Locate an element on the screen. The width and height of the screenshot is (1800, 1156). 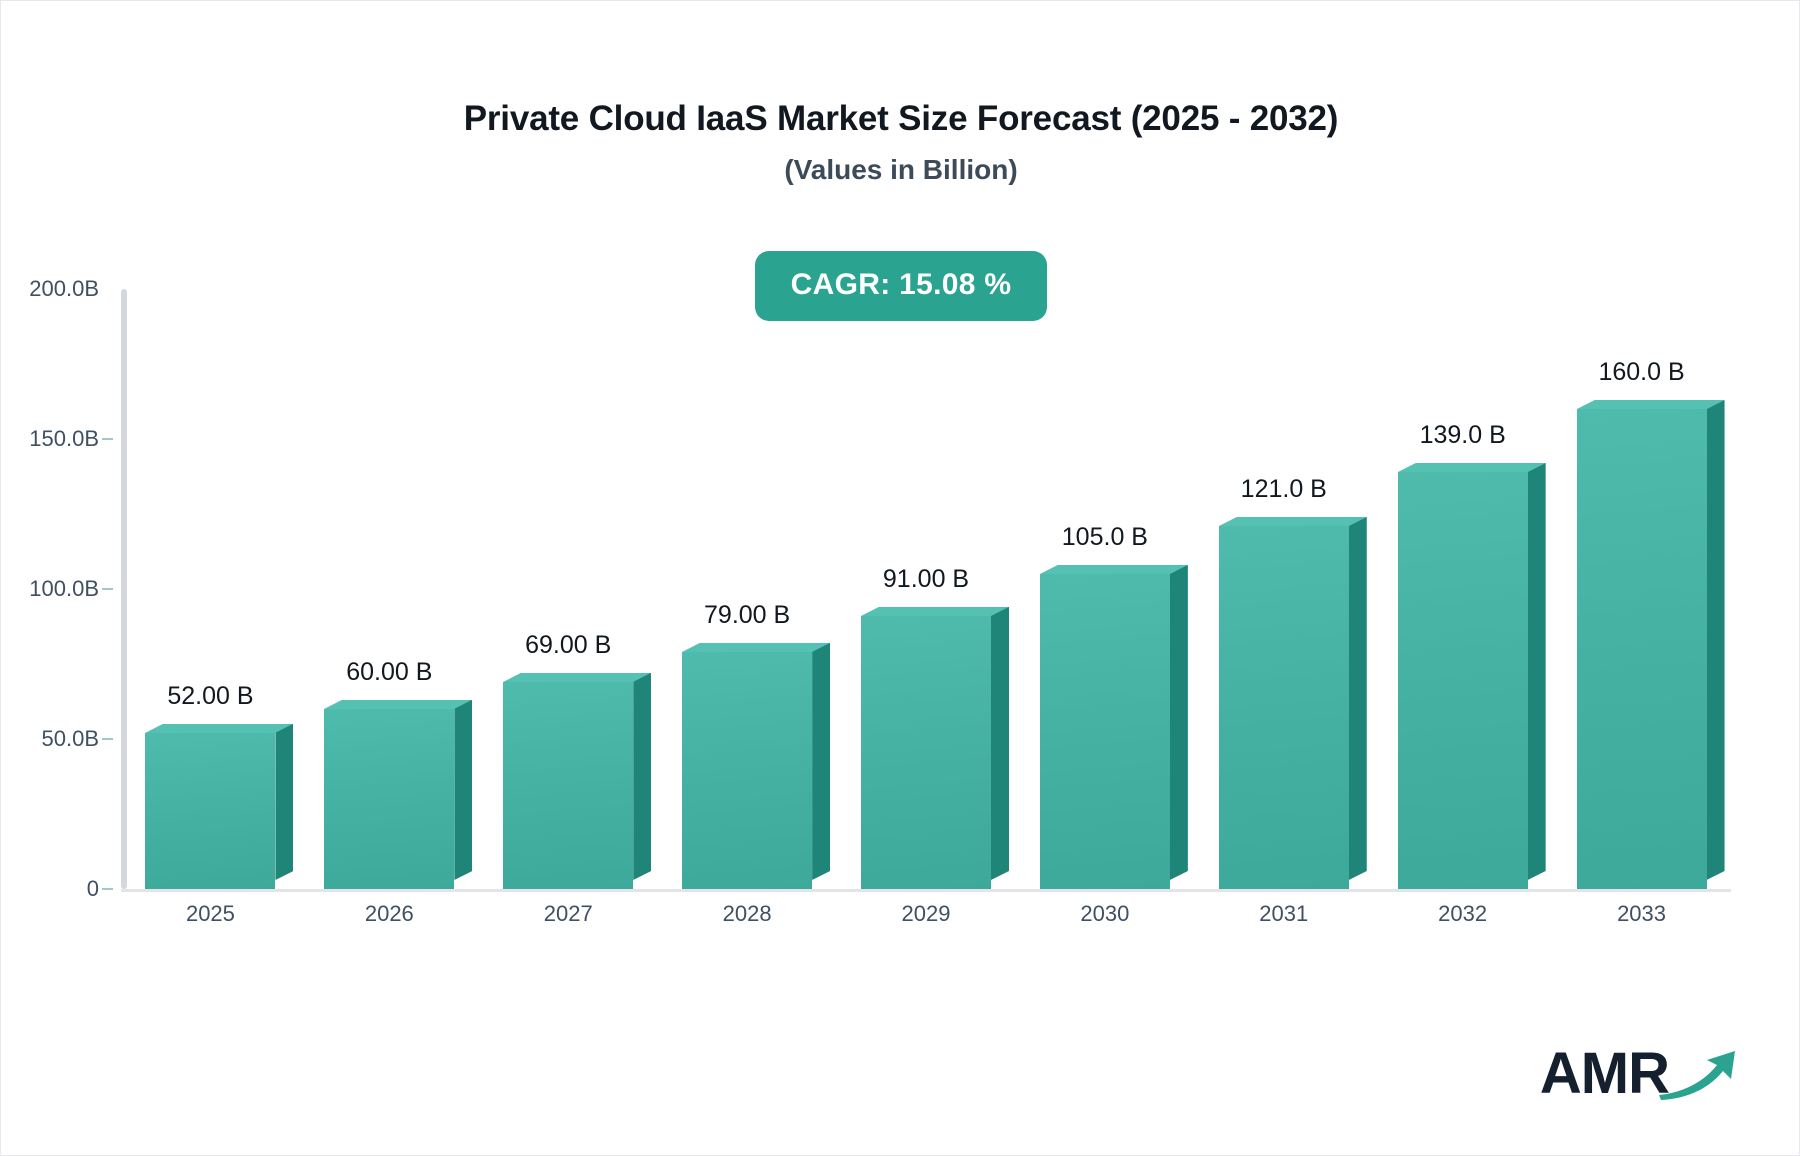
y-axis-tick-label: 150.0B is located at coordinates (64, 438).